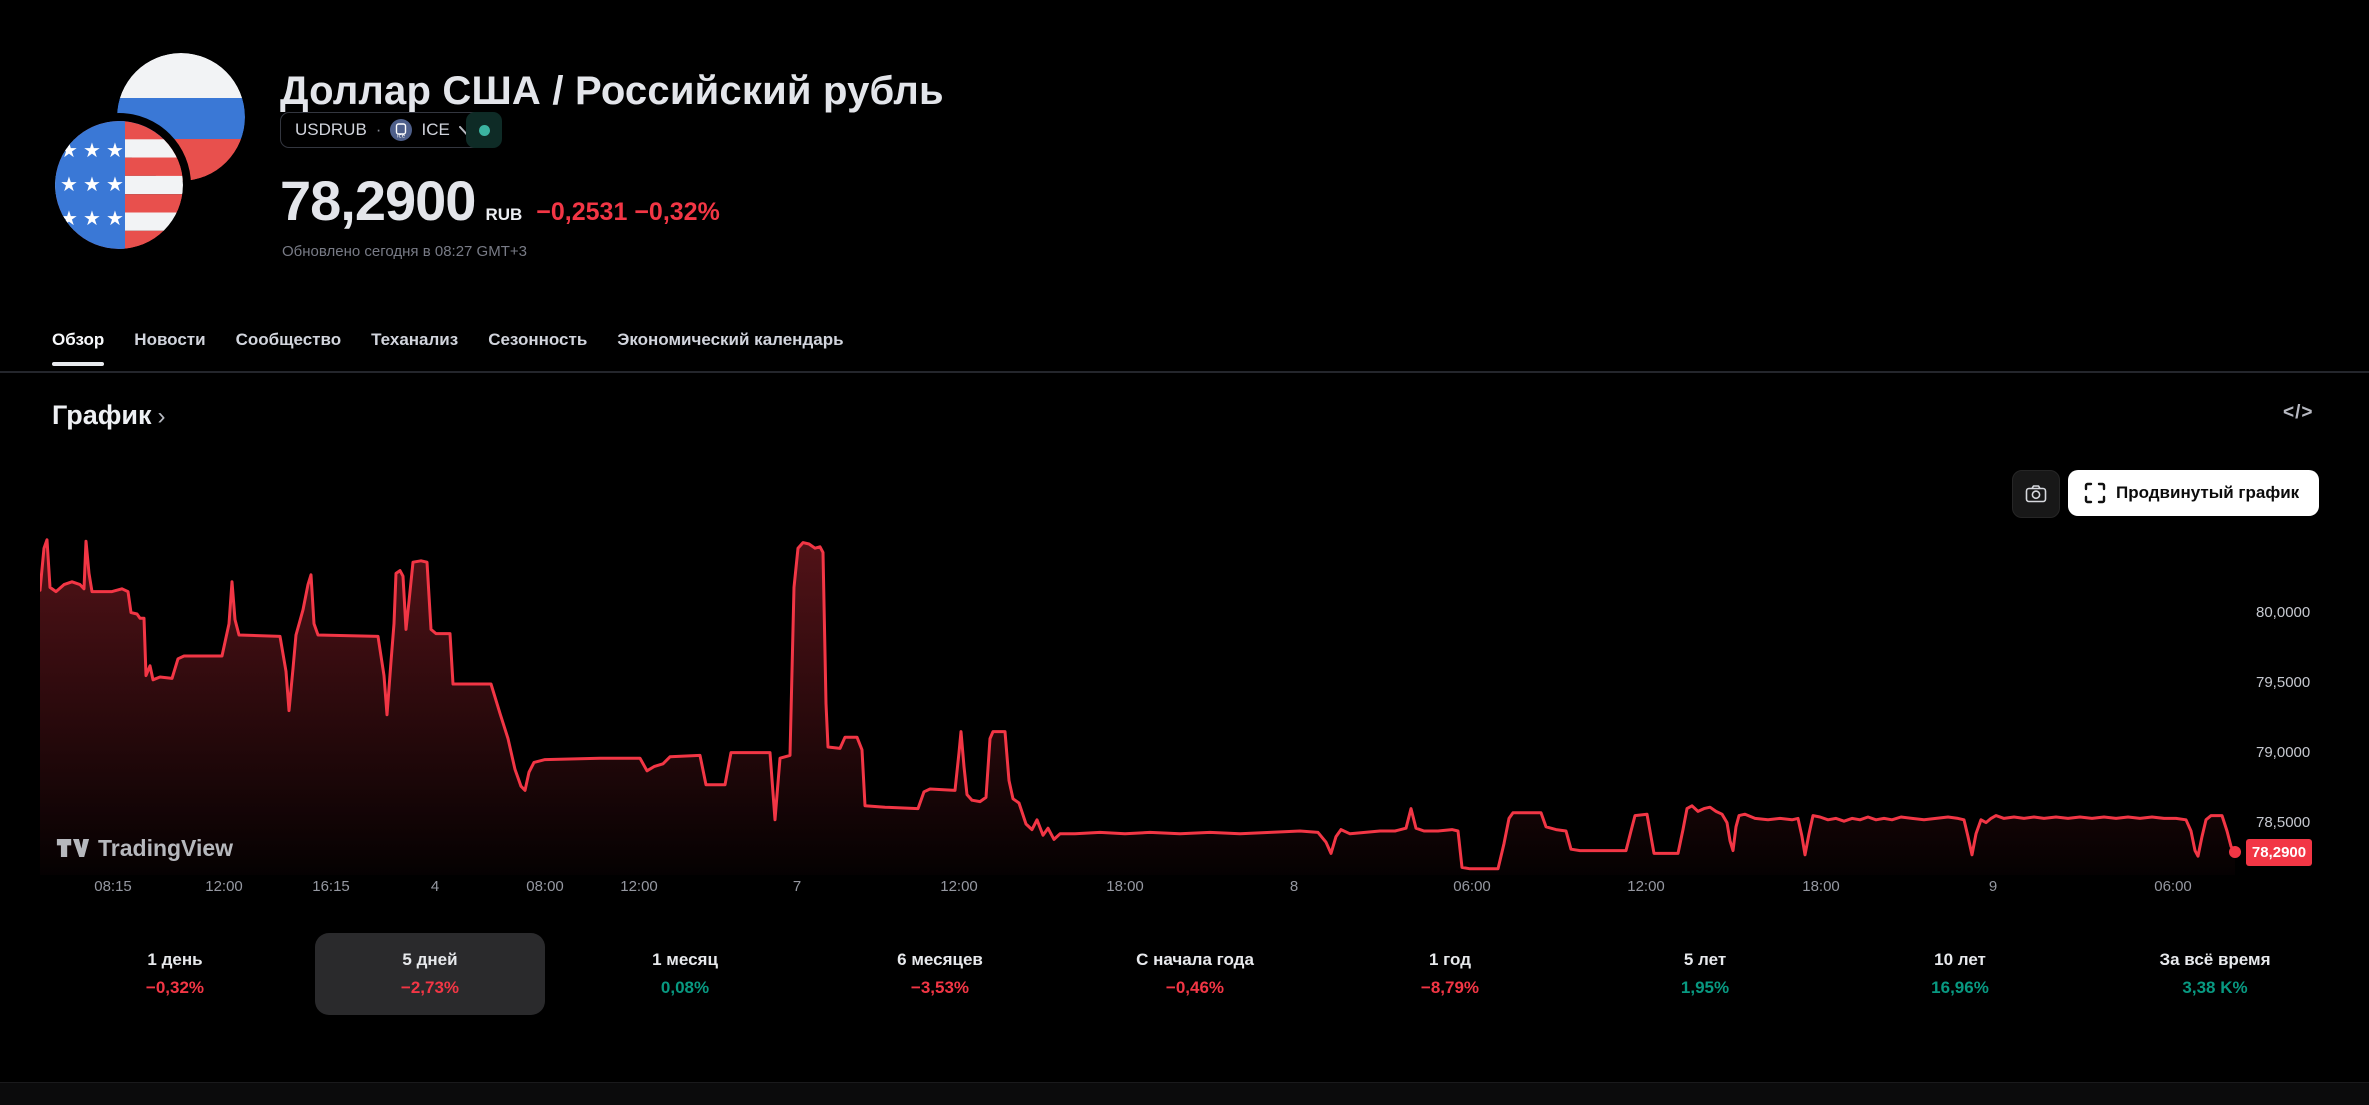  Describe the element at coordinates (402, 137) in the screenshot. I see `svg-text: ice` at that location.